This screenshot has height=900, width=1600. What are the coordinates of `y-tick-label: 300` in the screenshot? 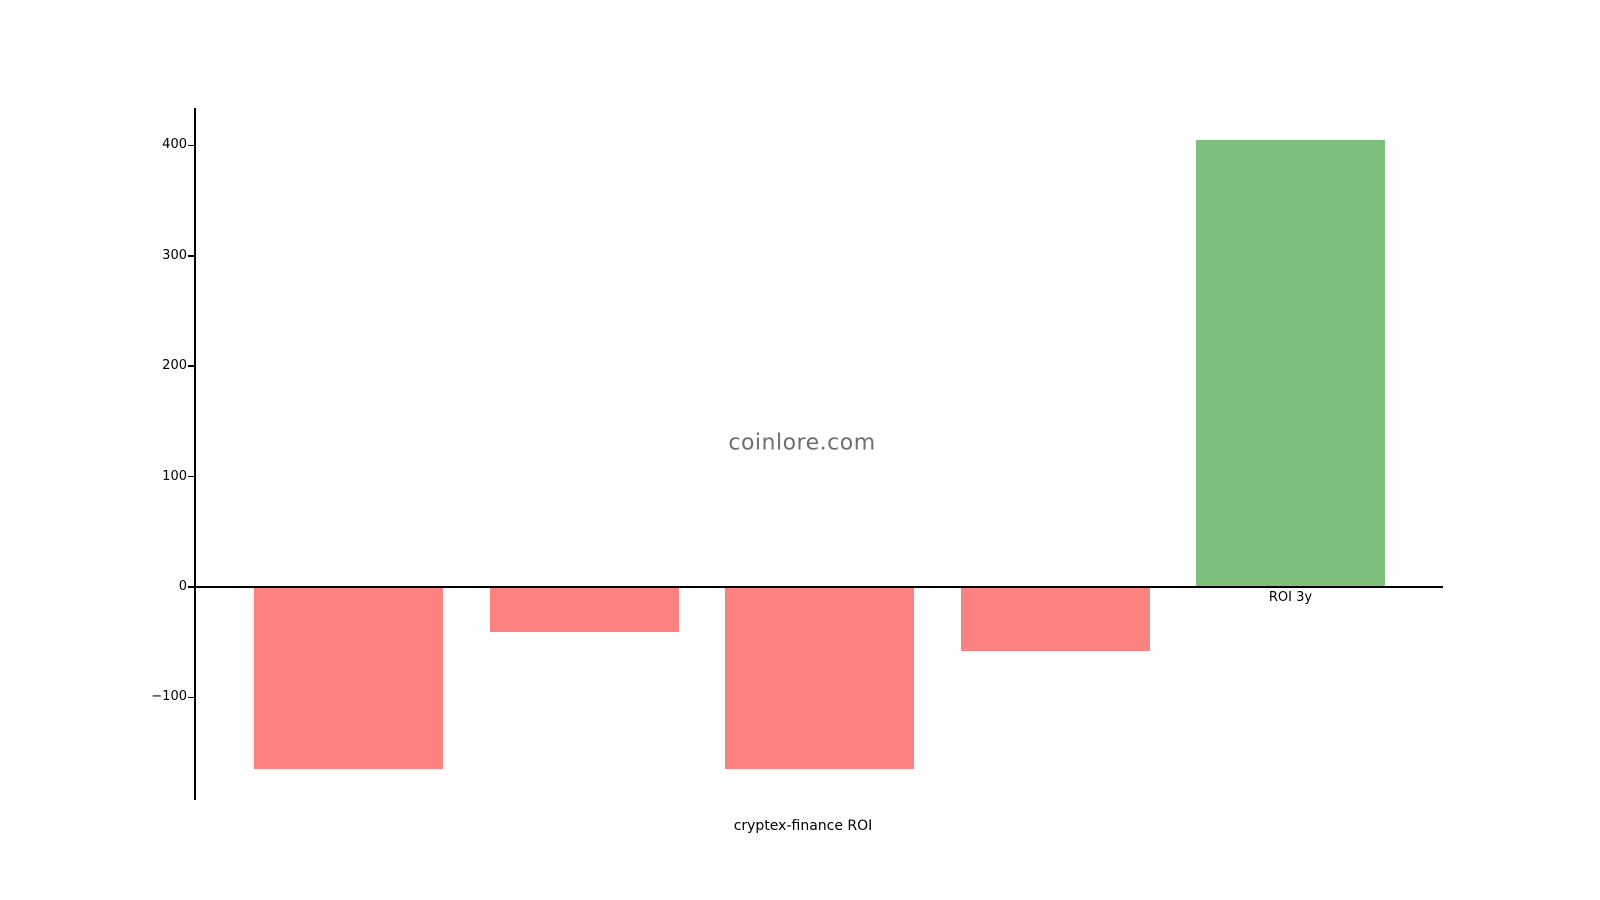 It's located at (174, 255).